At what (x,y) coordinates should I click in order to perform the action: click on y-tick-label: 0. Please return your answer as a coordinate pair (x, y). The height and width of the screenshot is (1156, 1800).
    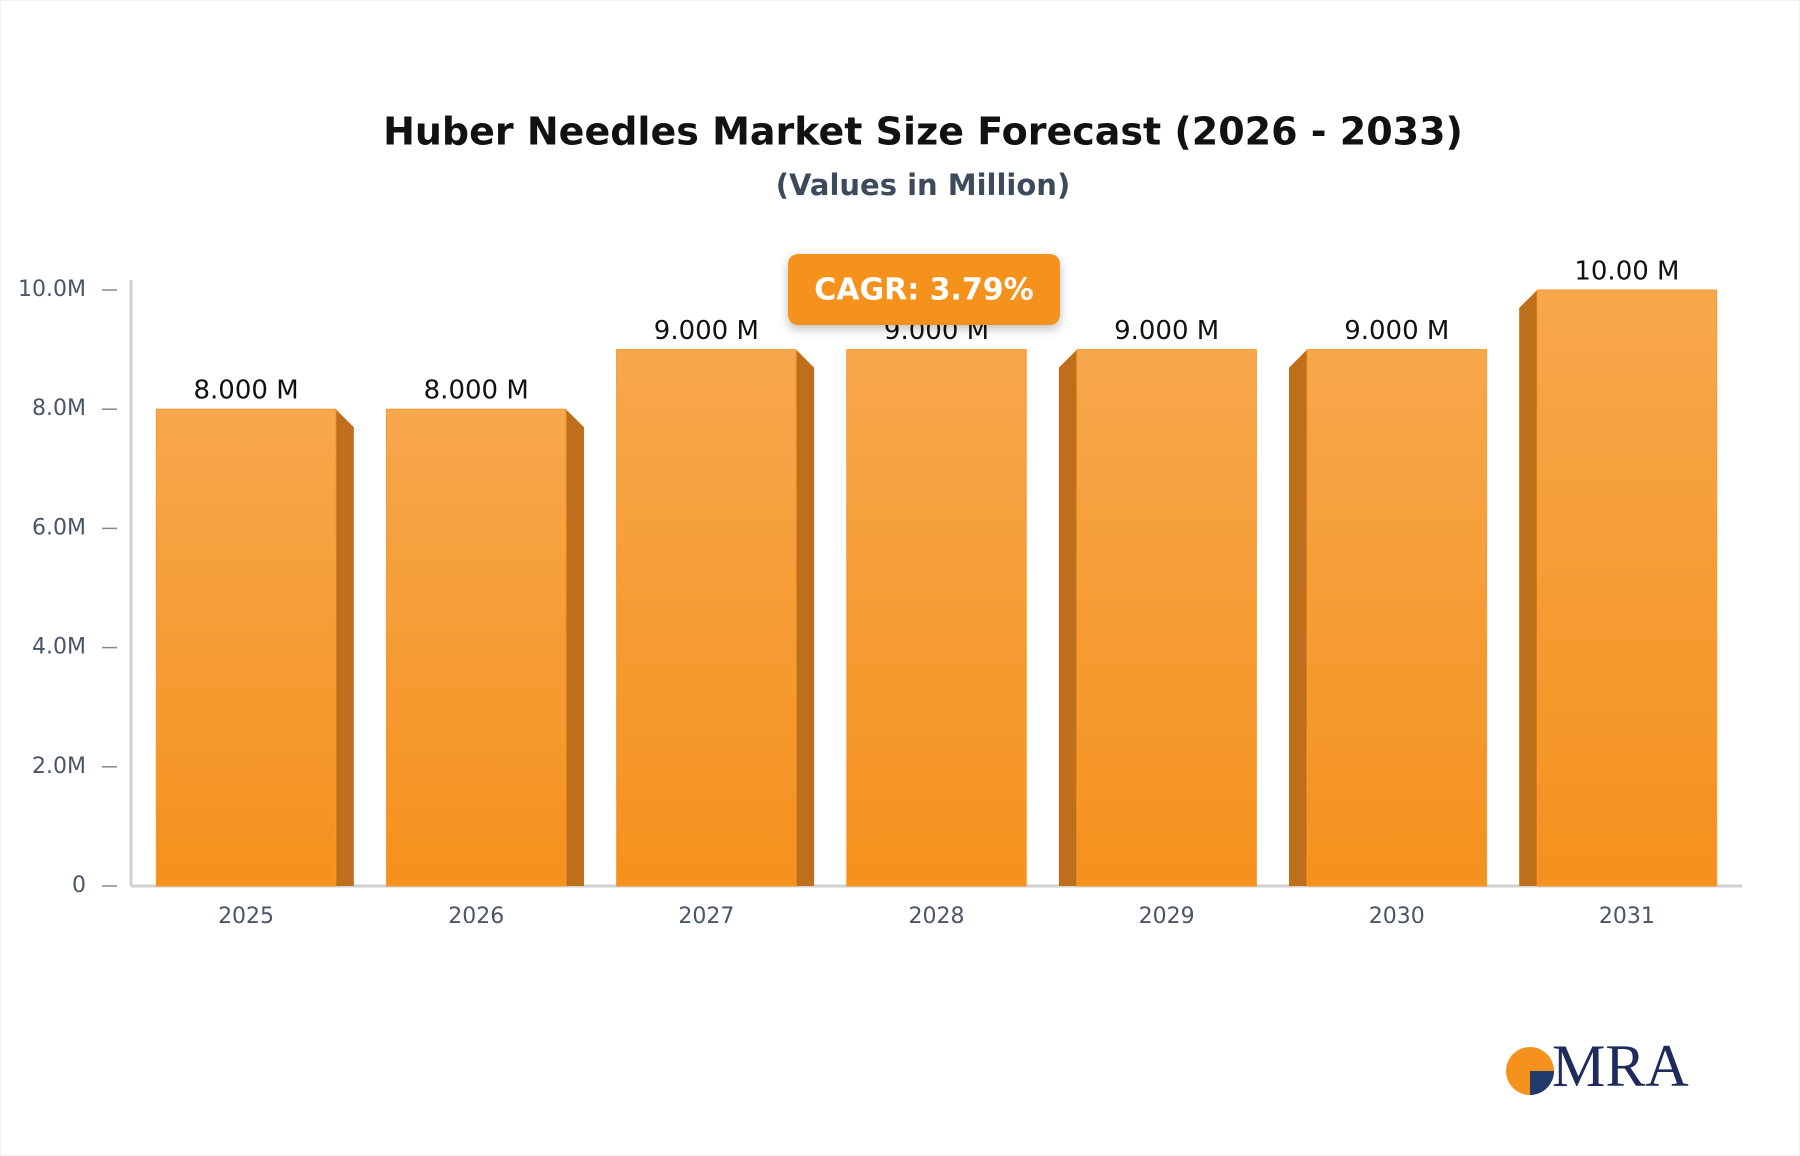
    Looking at the image, I should click on (79, 885).